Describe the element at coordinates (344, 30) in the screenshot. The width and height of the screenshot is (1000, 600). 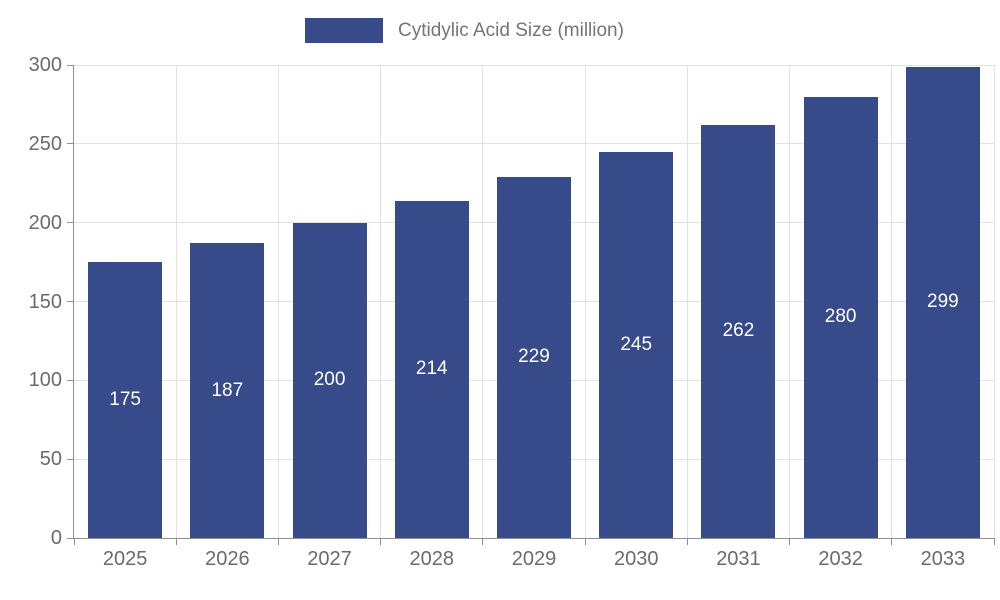
I see `legend-swatch` at that location.